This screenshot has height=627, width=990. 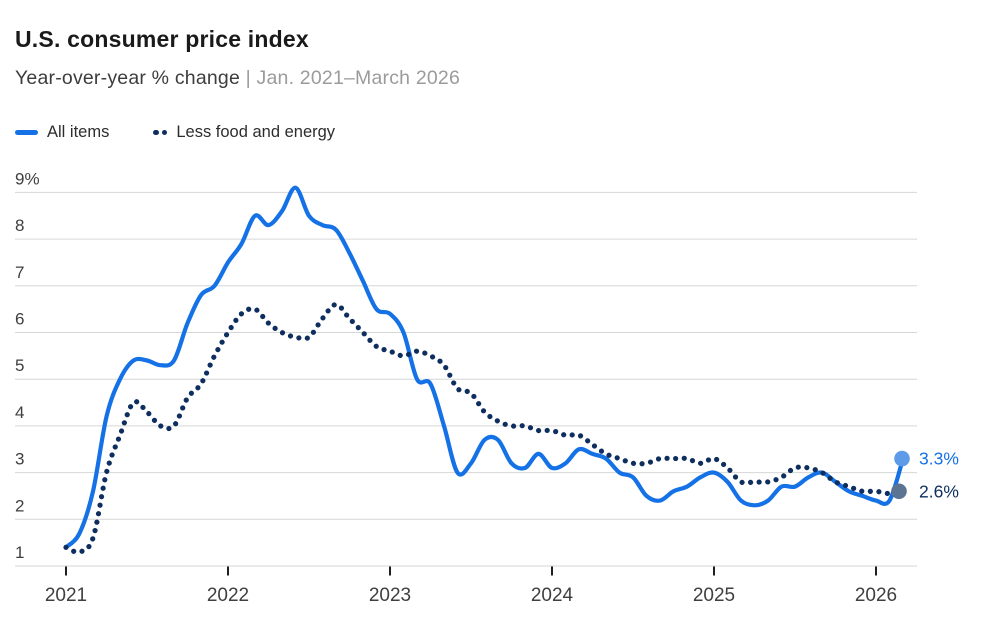 What do you see at coordinates (19, 319) in the screenshot?
I see `y-axis-label: 6` at bounding box center [19, 319].